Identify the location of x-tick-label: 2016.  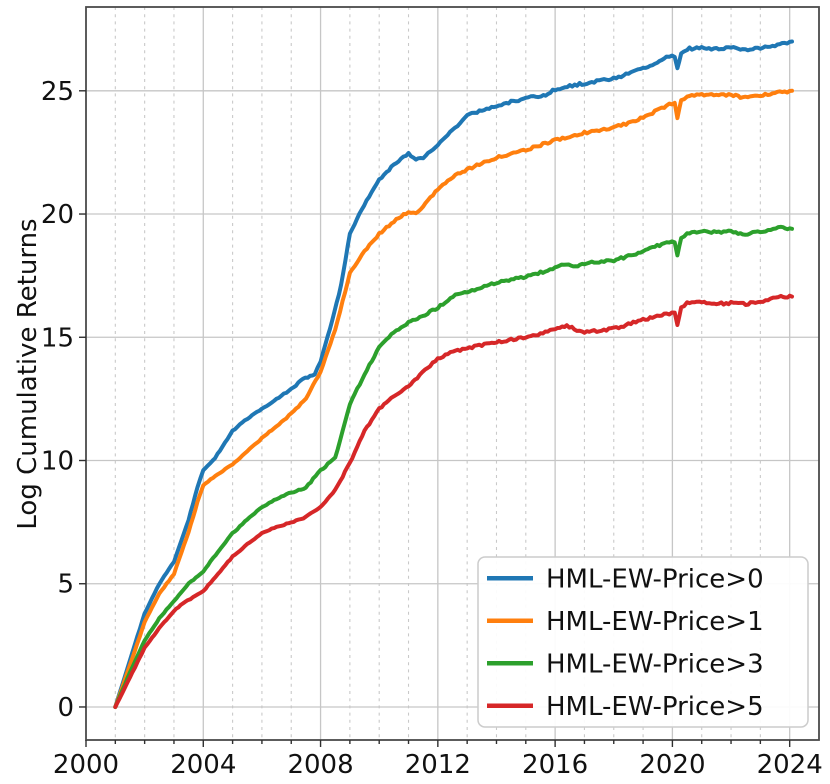
(555, 765).